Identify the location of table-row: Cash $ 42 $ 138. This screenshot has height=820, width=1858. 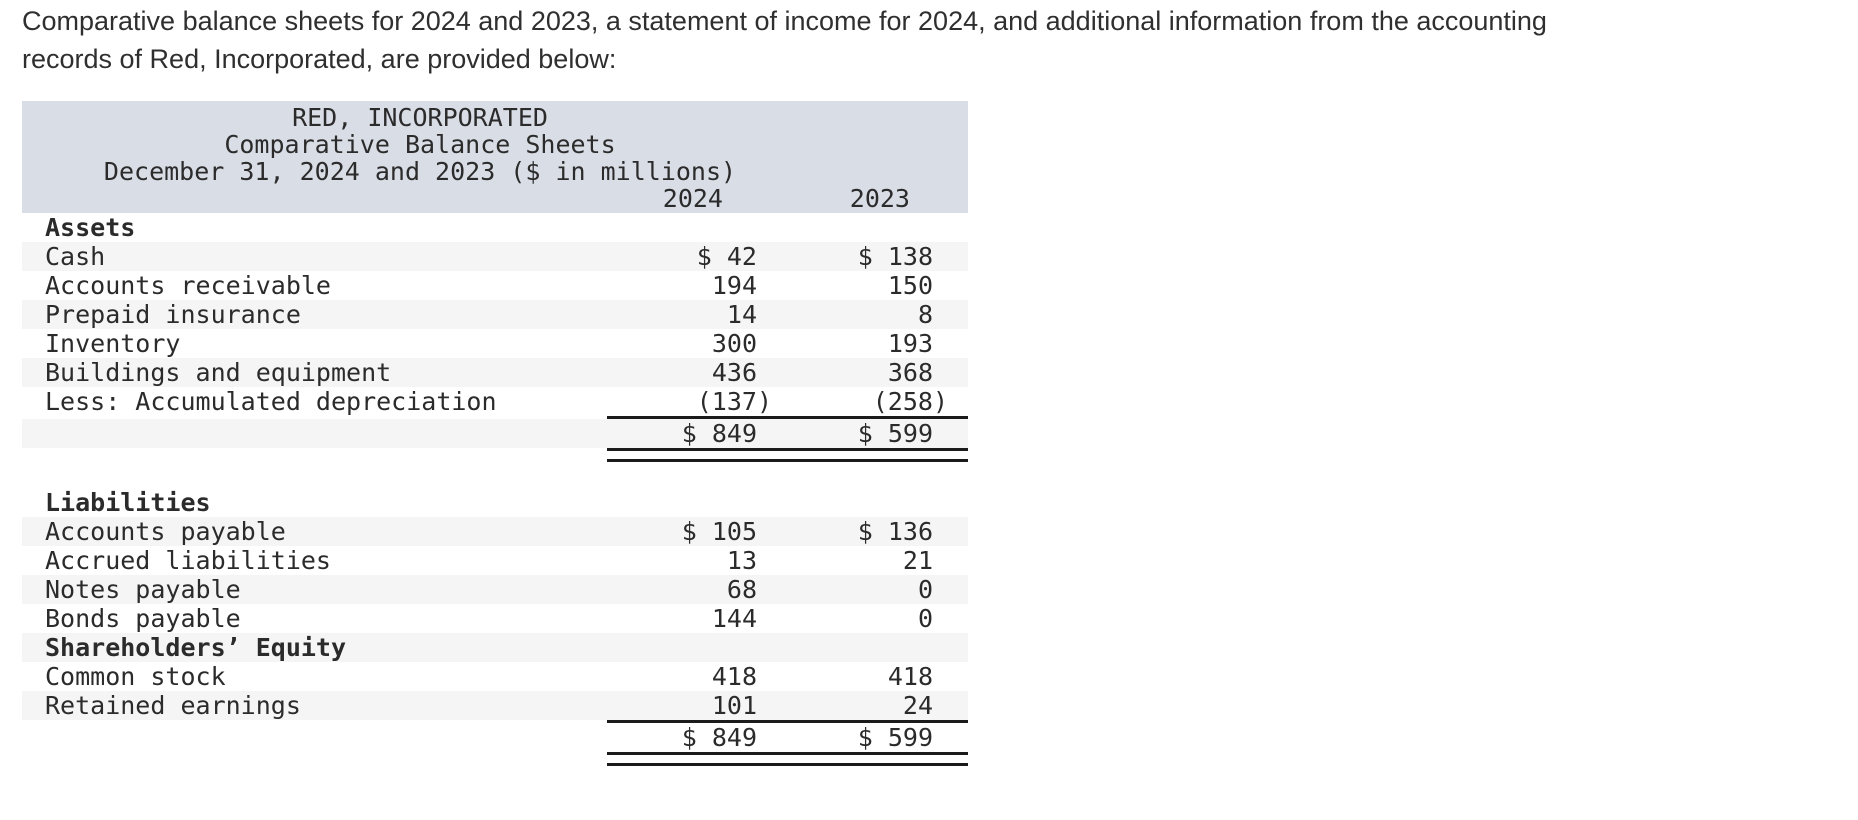
(495, 256).